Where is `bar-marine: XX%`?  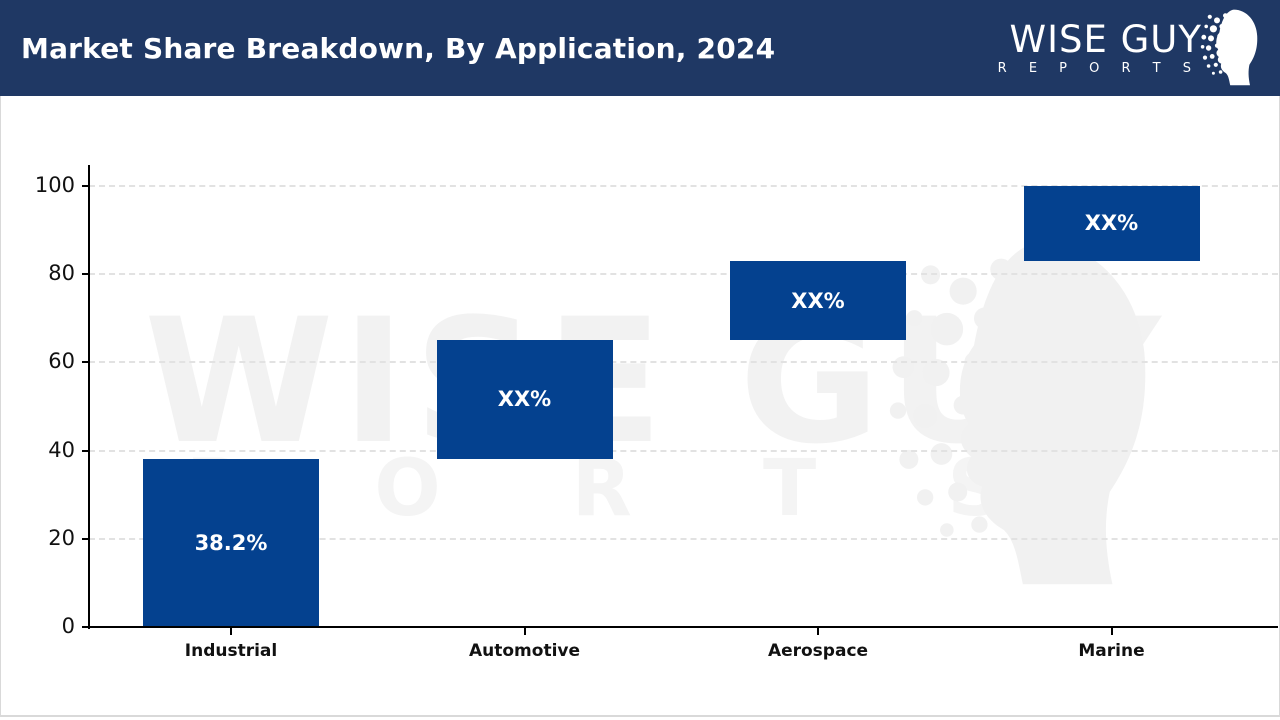
bar-marine: XX% is located at coordinates (1111, 223).